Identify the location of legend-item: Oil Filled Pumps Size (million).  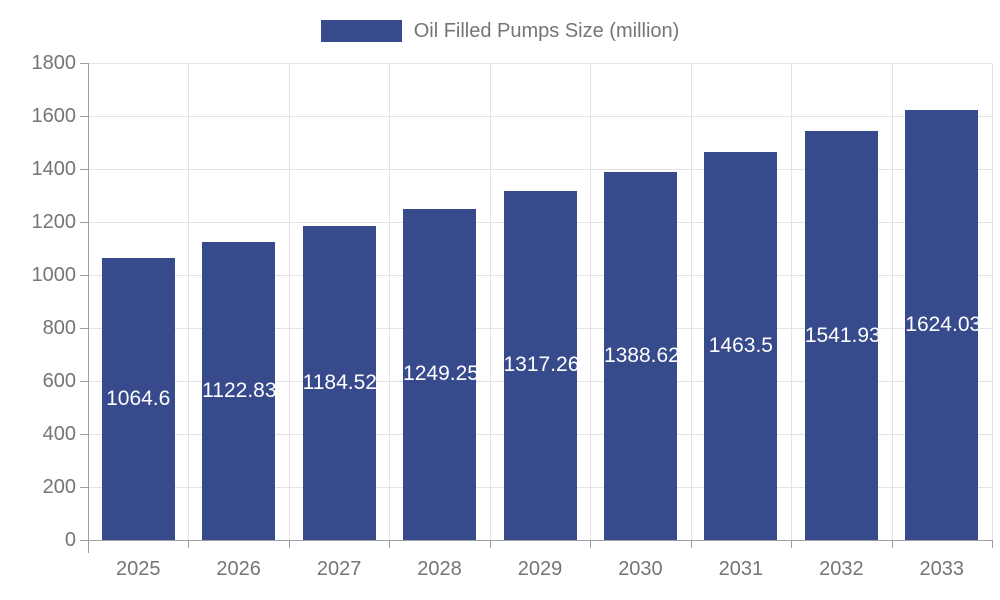
(500, 31).